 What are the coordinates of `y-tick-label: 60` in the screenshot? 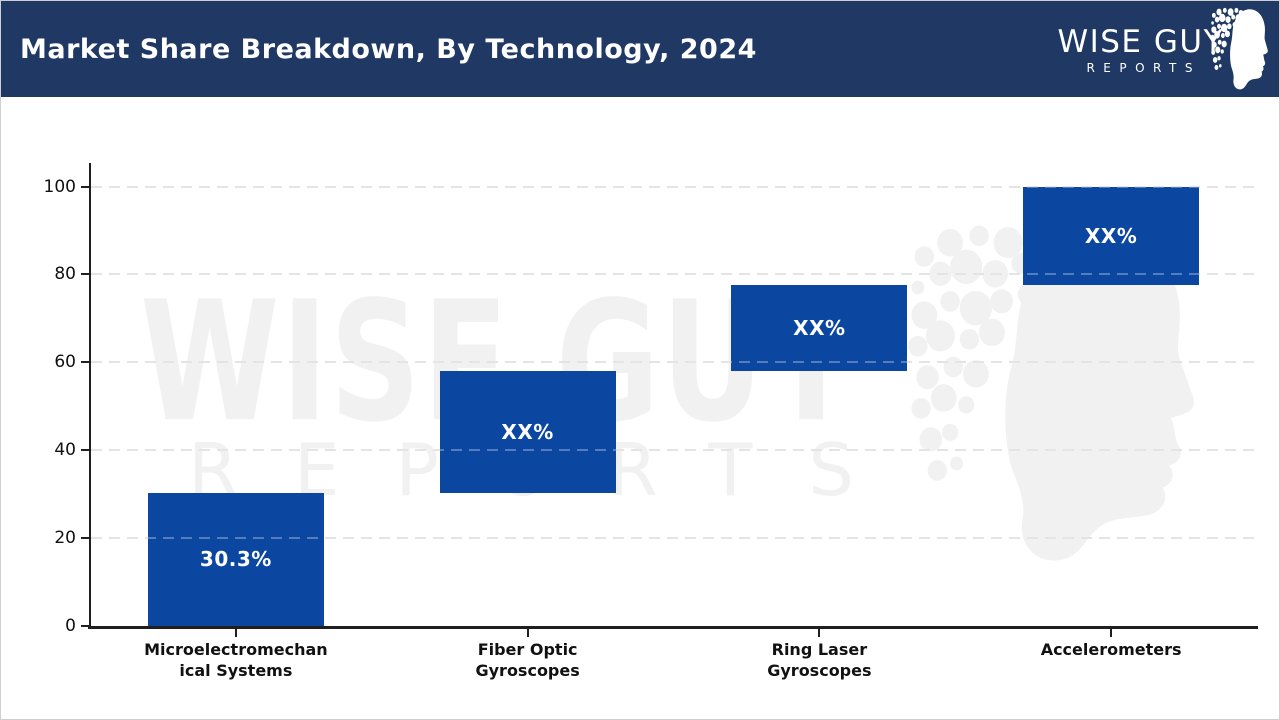 It's located at (65, 362).